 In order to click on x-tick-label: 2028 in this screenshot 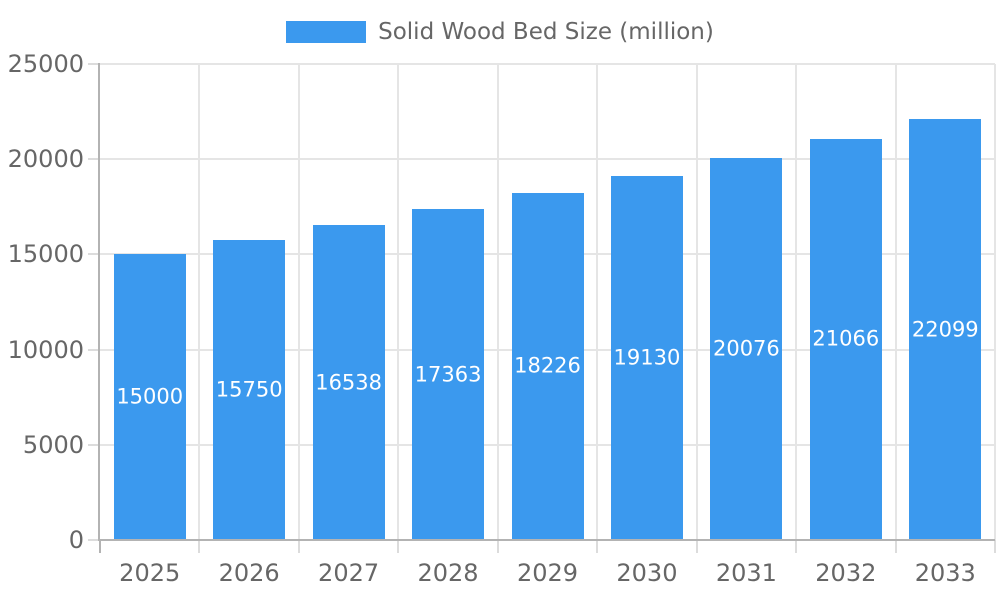, I will do `click(448, 573)`.